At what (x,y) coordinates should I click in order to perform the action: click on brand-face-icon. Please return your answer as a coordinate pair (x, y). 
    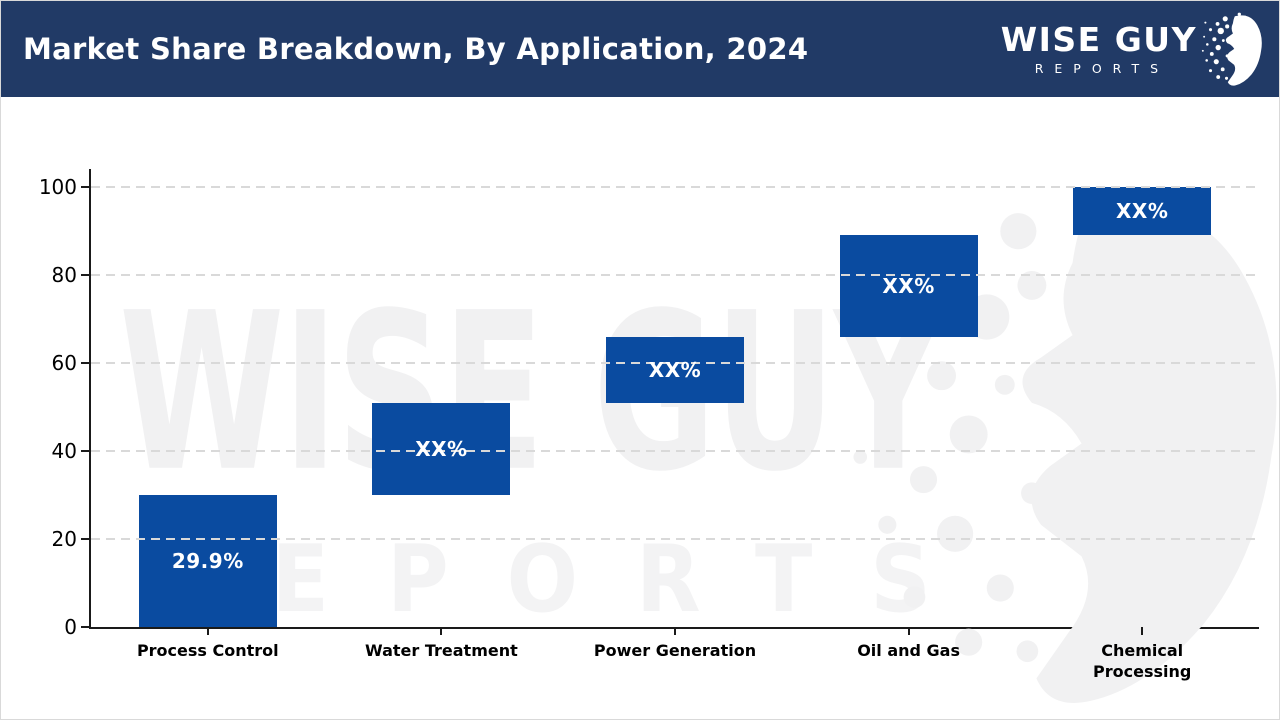
    Looking at the image, I should click on (1231, 49).